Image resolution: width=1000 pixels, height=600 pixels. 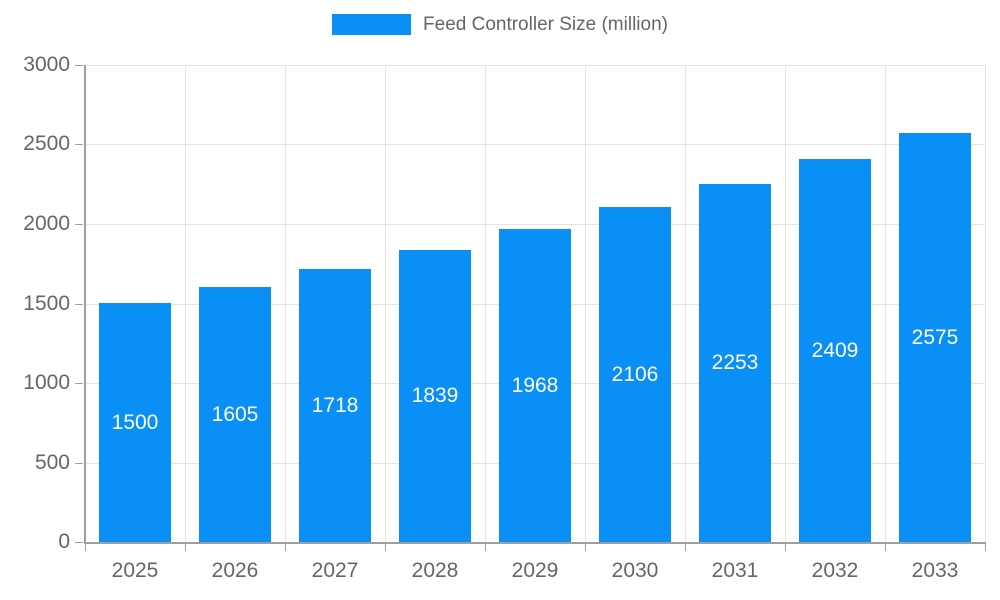 I want to click on legend-label: Feed Controller Size (million), so click(x=545, y=24).